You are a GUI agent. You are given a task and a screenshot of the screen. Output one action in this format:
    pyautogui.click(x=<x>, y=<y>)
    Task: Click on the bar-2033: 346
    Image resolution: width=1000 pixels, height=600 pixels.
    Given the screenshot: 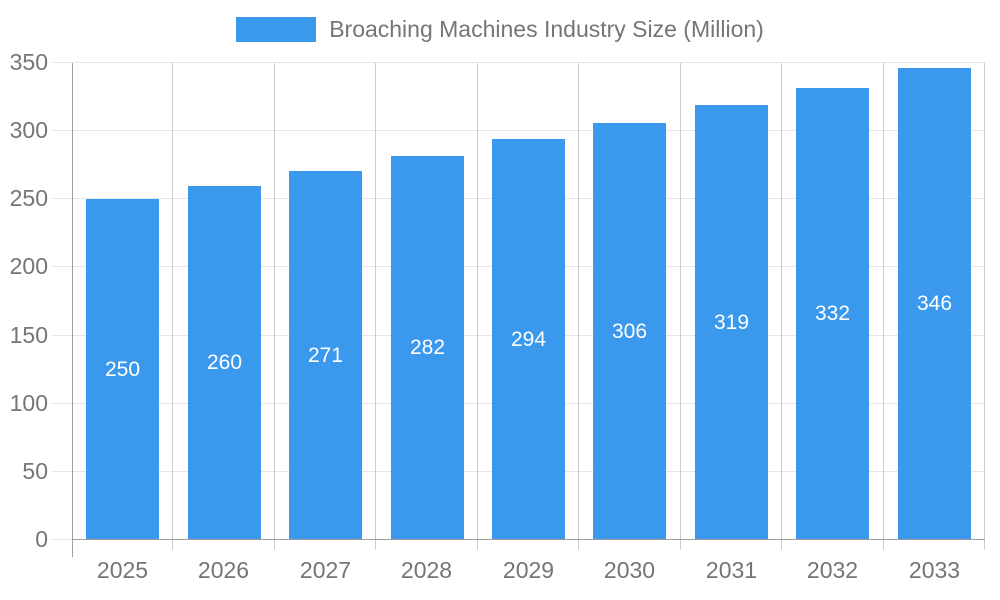 What is the action you would take?
    pyautogui.click(x=934, y=304)
    